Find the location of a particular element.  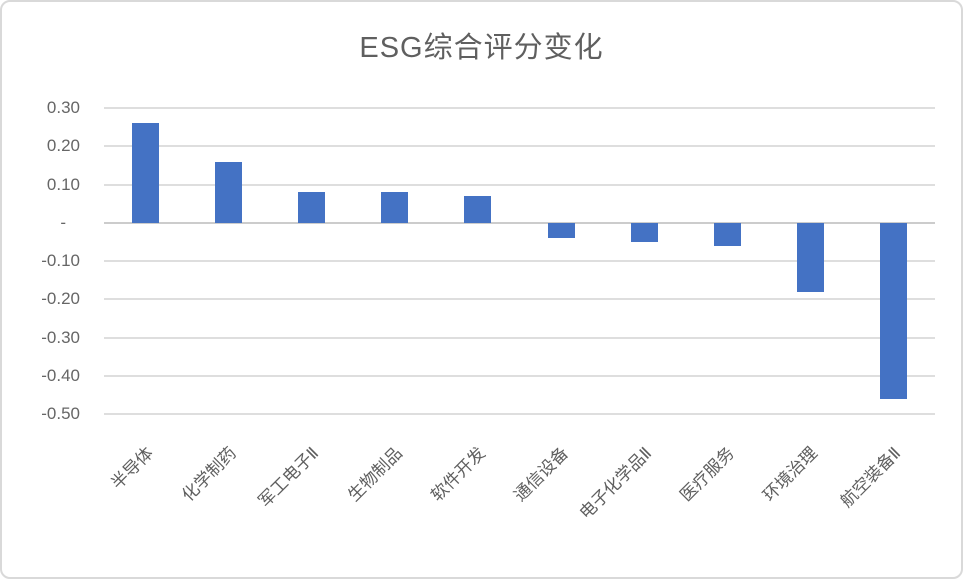

x-category-label: 军工电子Ⅱ is located at coordinates (289, 477).